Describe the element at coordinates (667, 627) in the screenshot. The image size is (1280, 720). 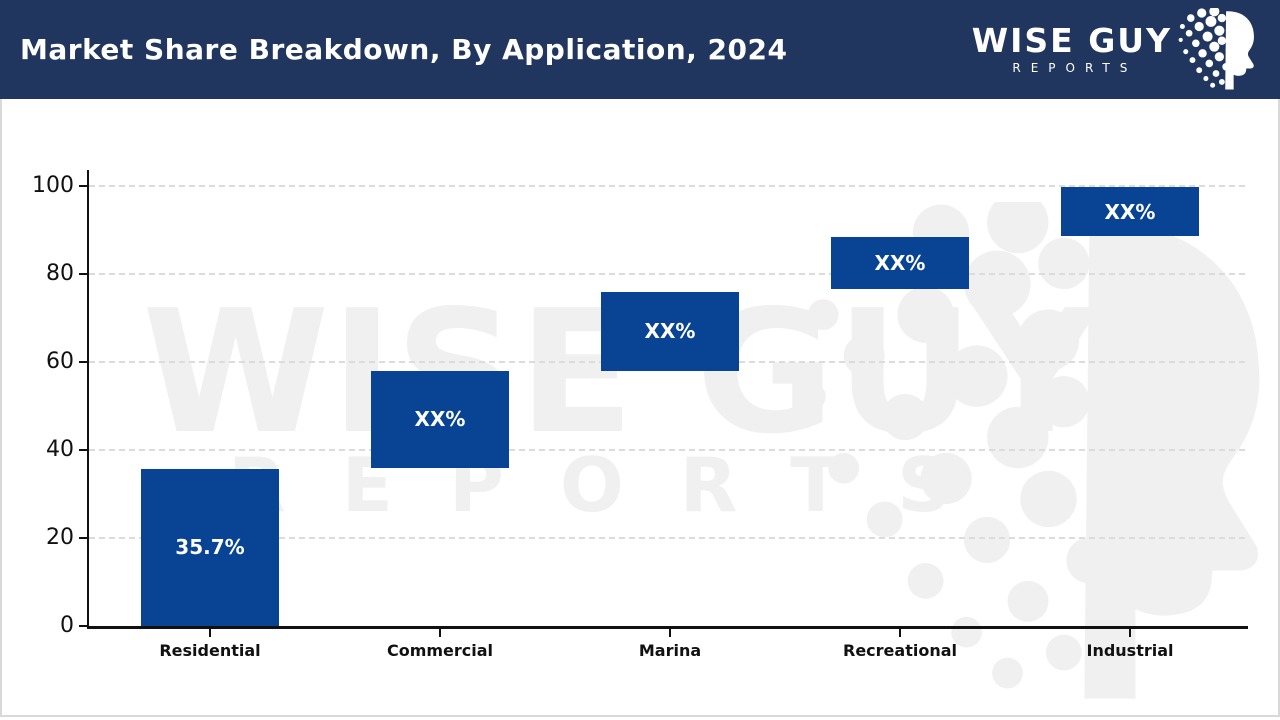
I see `x-axis-line` at that location.